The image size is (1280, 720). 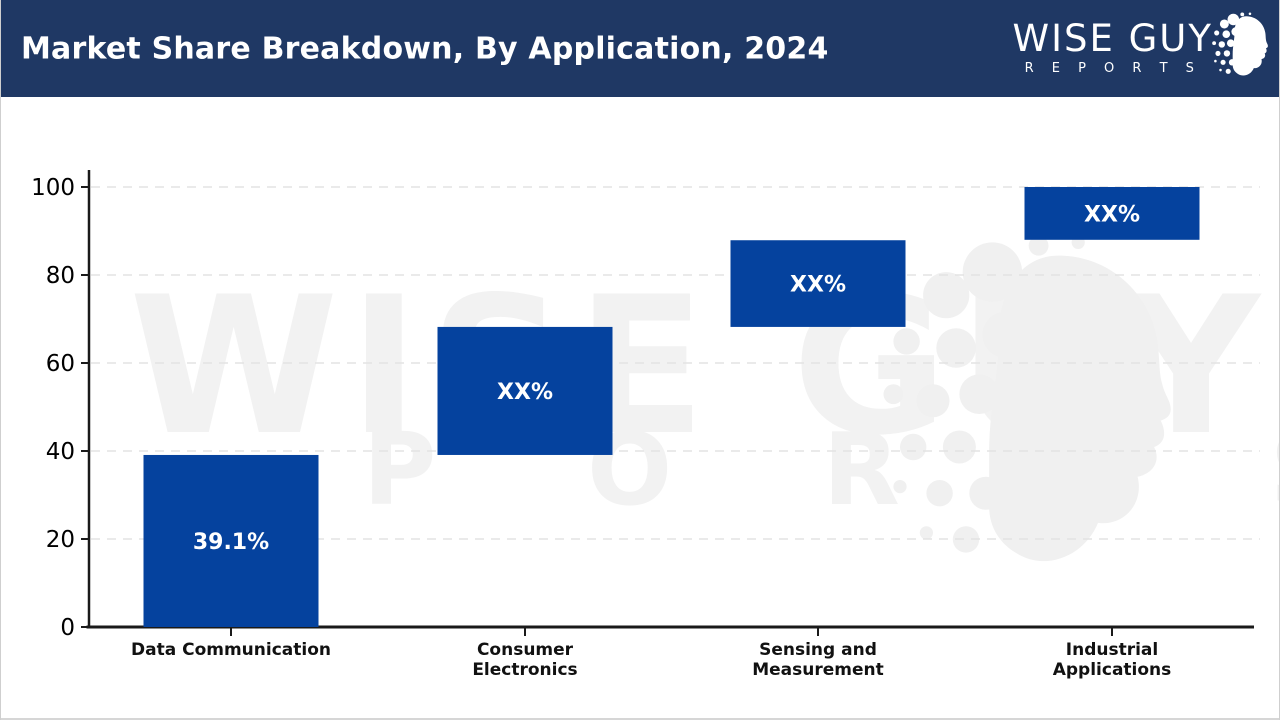 I want to click on wiseguy-logo: WISE GUY R E P O R T S, so click(x=1143, y=47).